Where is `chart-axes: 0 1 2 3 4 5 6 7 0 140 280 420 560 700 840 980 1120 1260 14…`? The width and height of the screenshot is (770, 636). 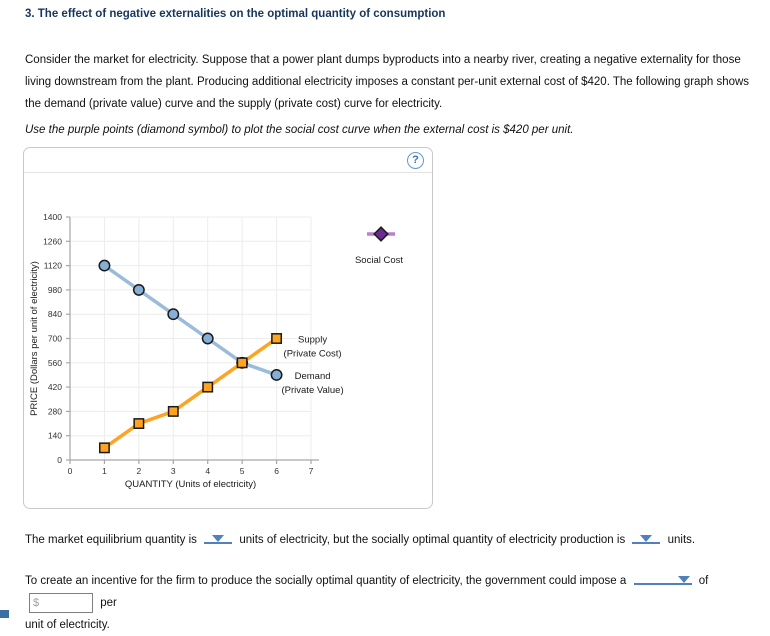
chart-axes: 0 1 2 3 4 5 6 7 0 140 280 420 560 700 840 980 1120 1260 14… is located at coordinates (181, 344).